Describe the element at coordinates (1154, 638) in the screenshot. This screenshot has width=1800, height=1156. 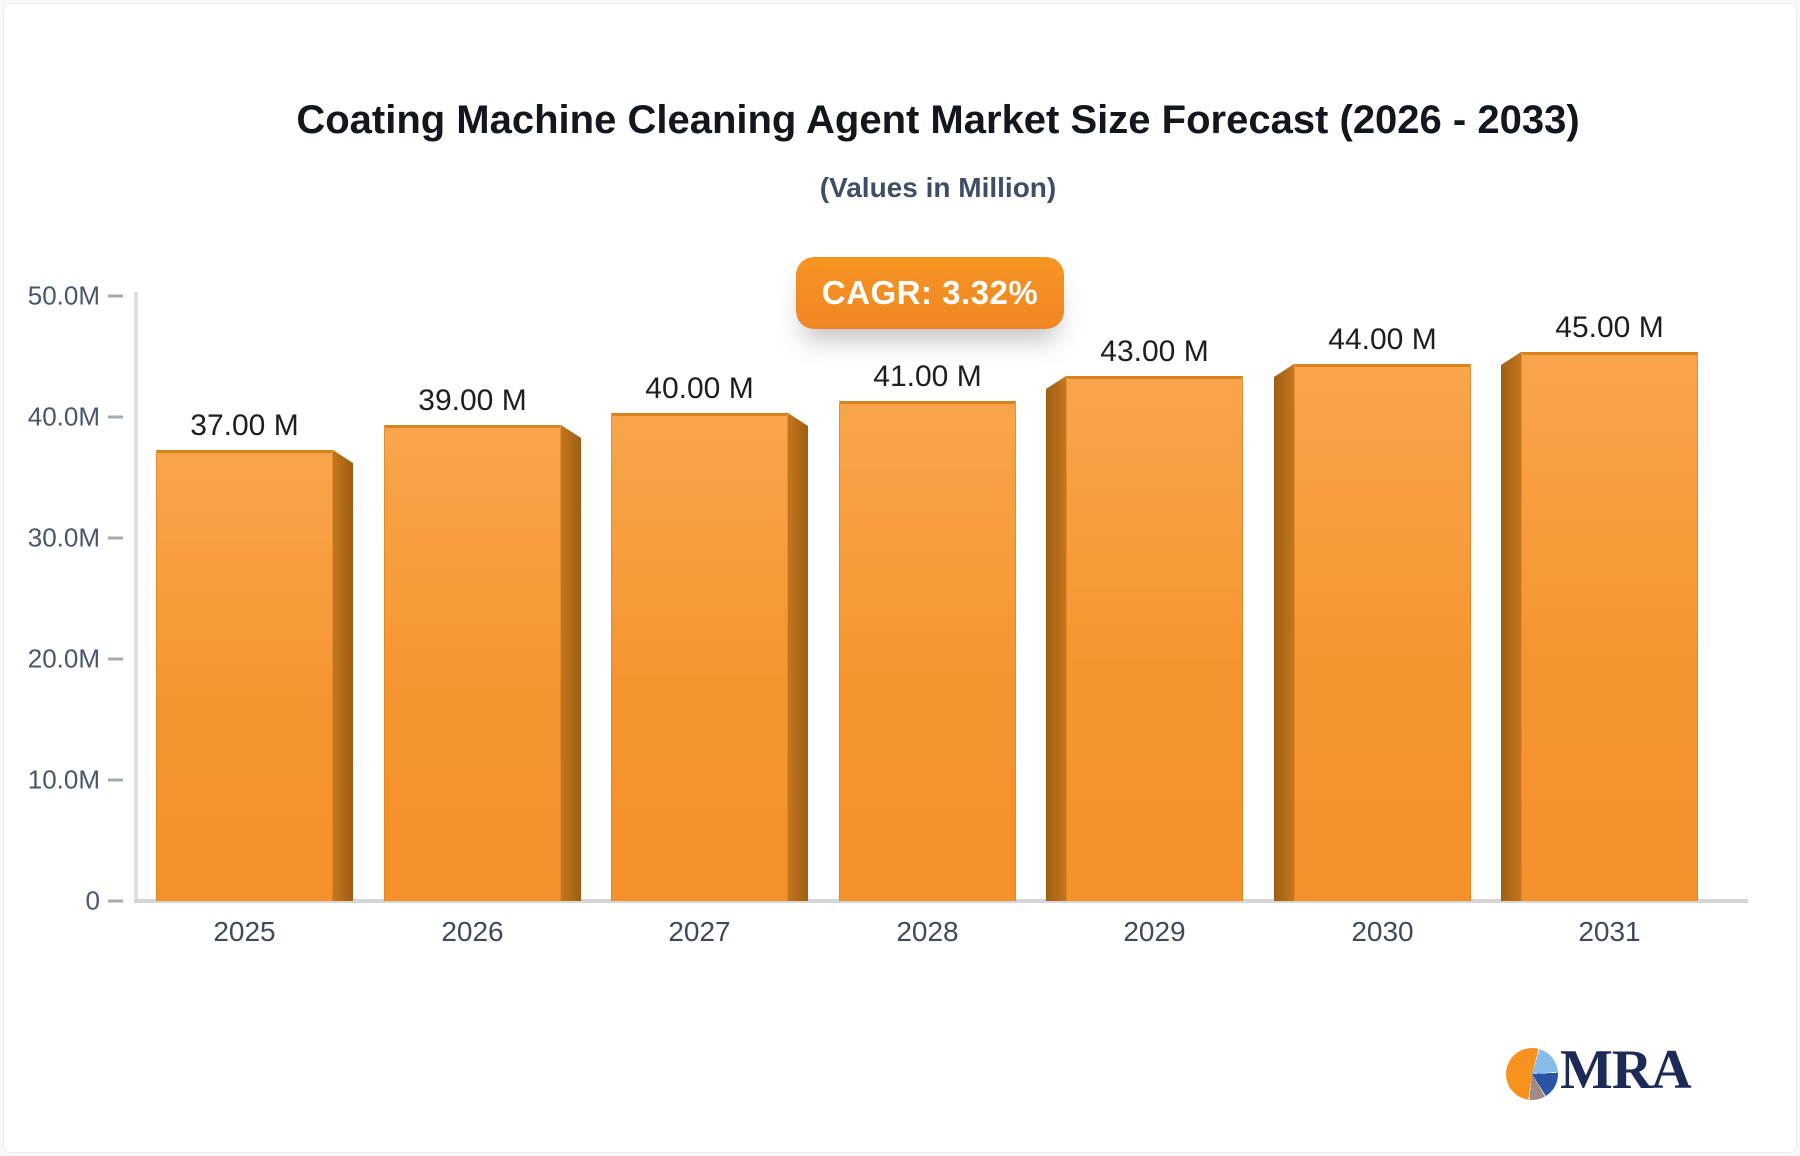
I see `bar-2029` at that location.